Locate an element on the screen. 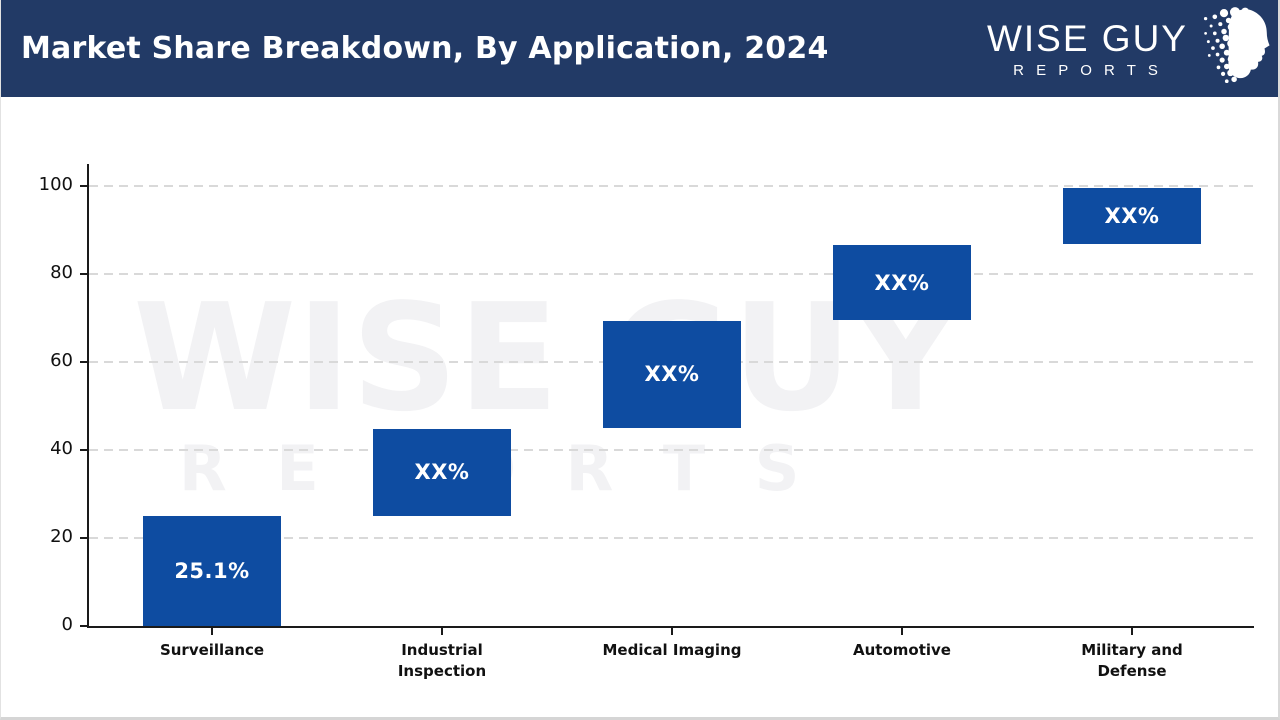 This screenshot has width=1280, height=720. bar: 25.1% is located at coordinates (212, 570).